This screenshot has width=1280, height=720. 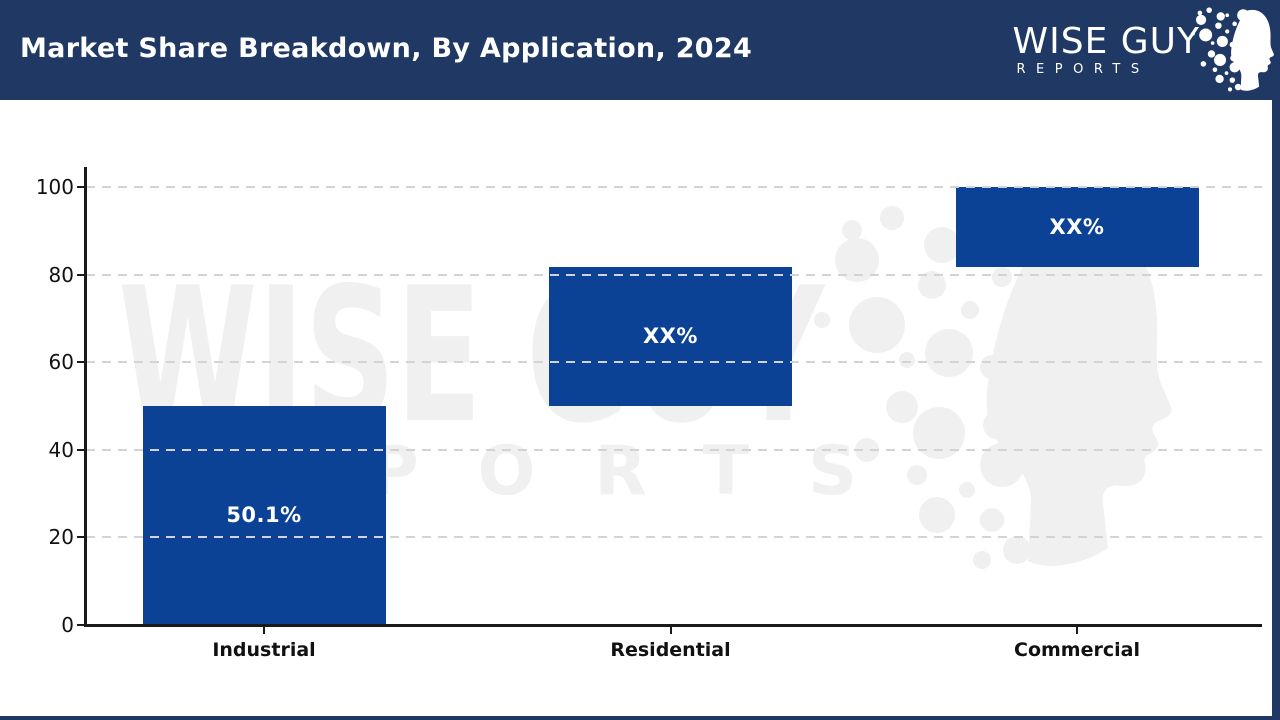 I want to click on bar-residential: XX%, so click(x=670, y=336).